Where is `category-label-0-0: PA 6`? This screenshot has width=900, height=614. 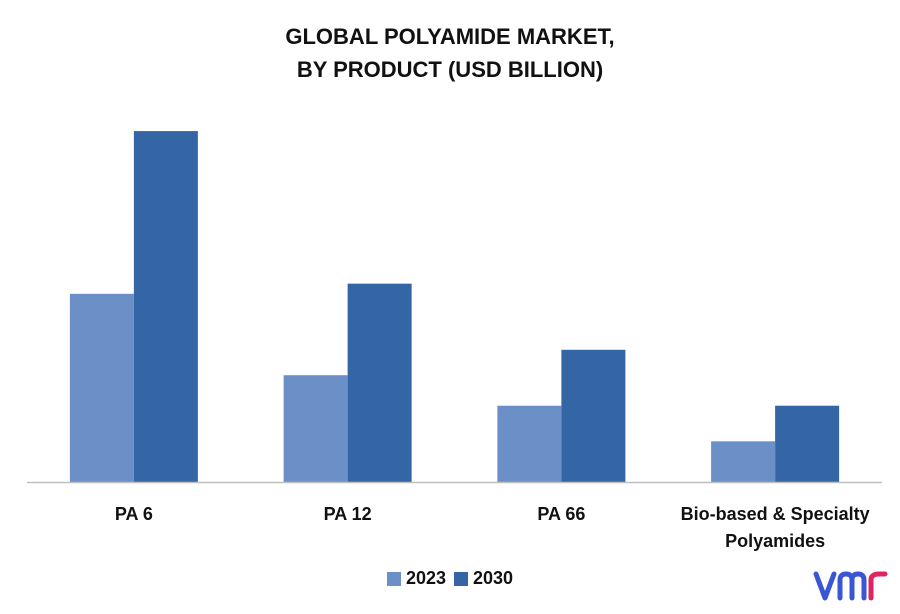 category-label-0-0: PA 6 is located at coordinates (134, 514).